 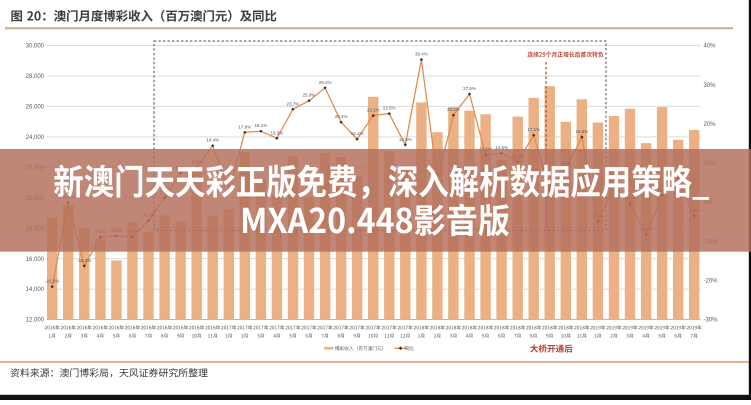 I want to click on svg-text: 26,000, so click(x=35, y=108).